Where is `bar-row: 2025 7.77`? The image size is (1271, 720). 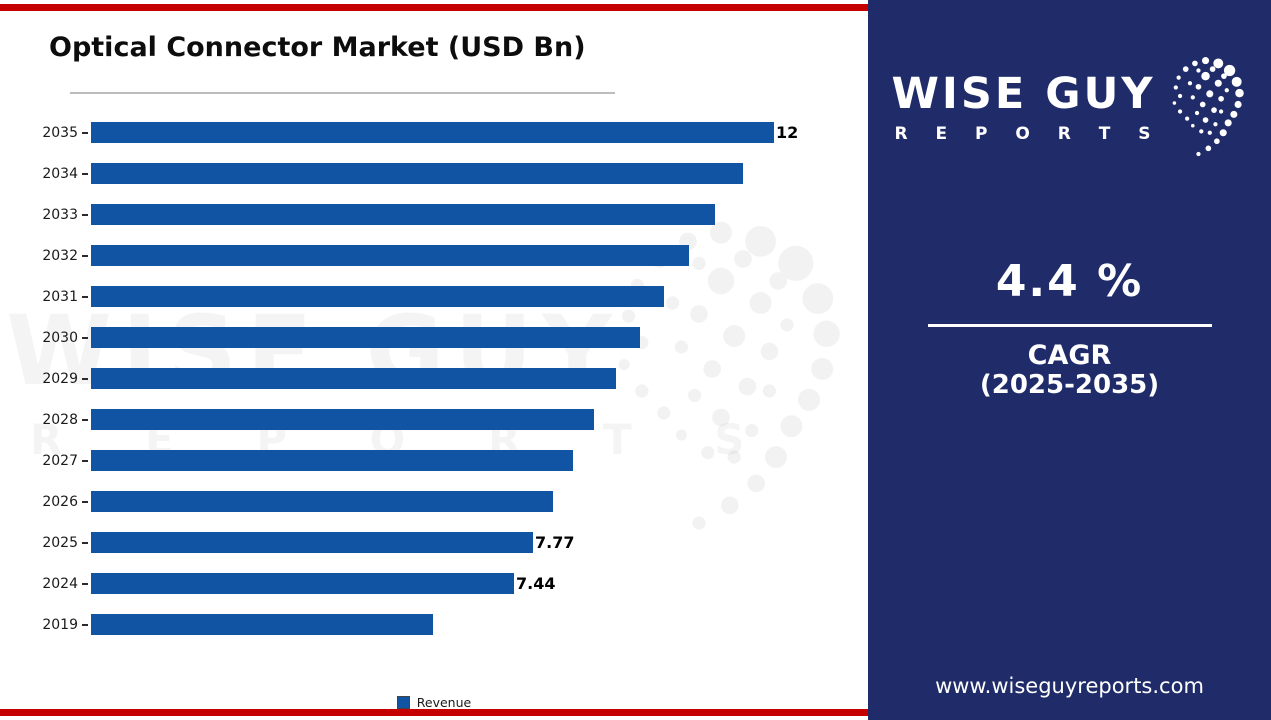 bar-row: 2025 7.77 is located at coordinates (437, 542).